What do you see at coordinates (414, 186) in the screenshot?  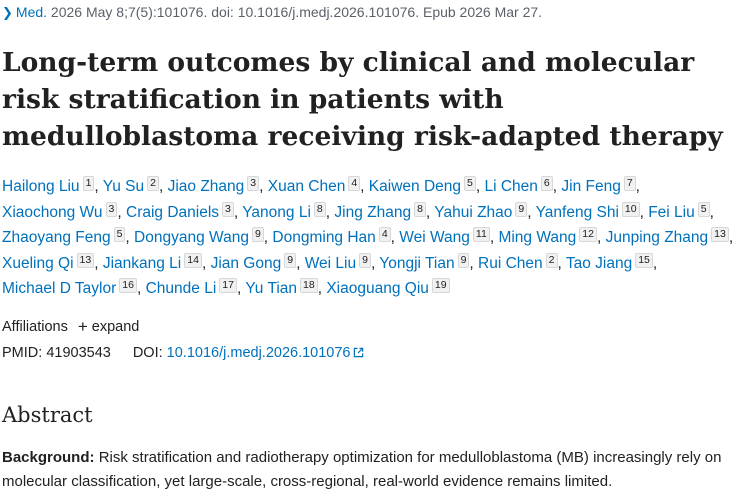 I see `author-name-link: Kaiwen Deng` at bounding box center [414, 186].